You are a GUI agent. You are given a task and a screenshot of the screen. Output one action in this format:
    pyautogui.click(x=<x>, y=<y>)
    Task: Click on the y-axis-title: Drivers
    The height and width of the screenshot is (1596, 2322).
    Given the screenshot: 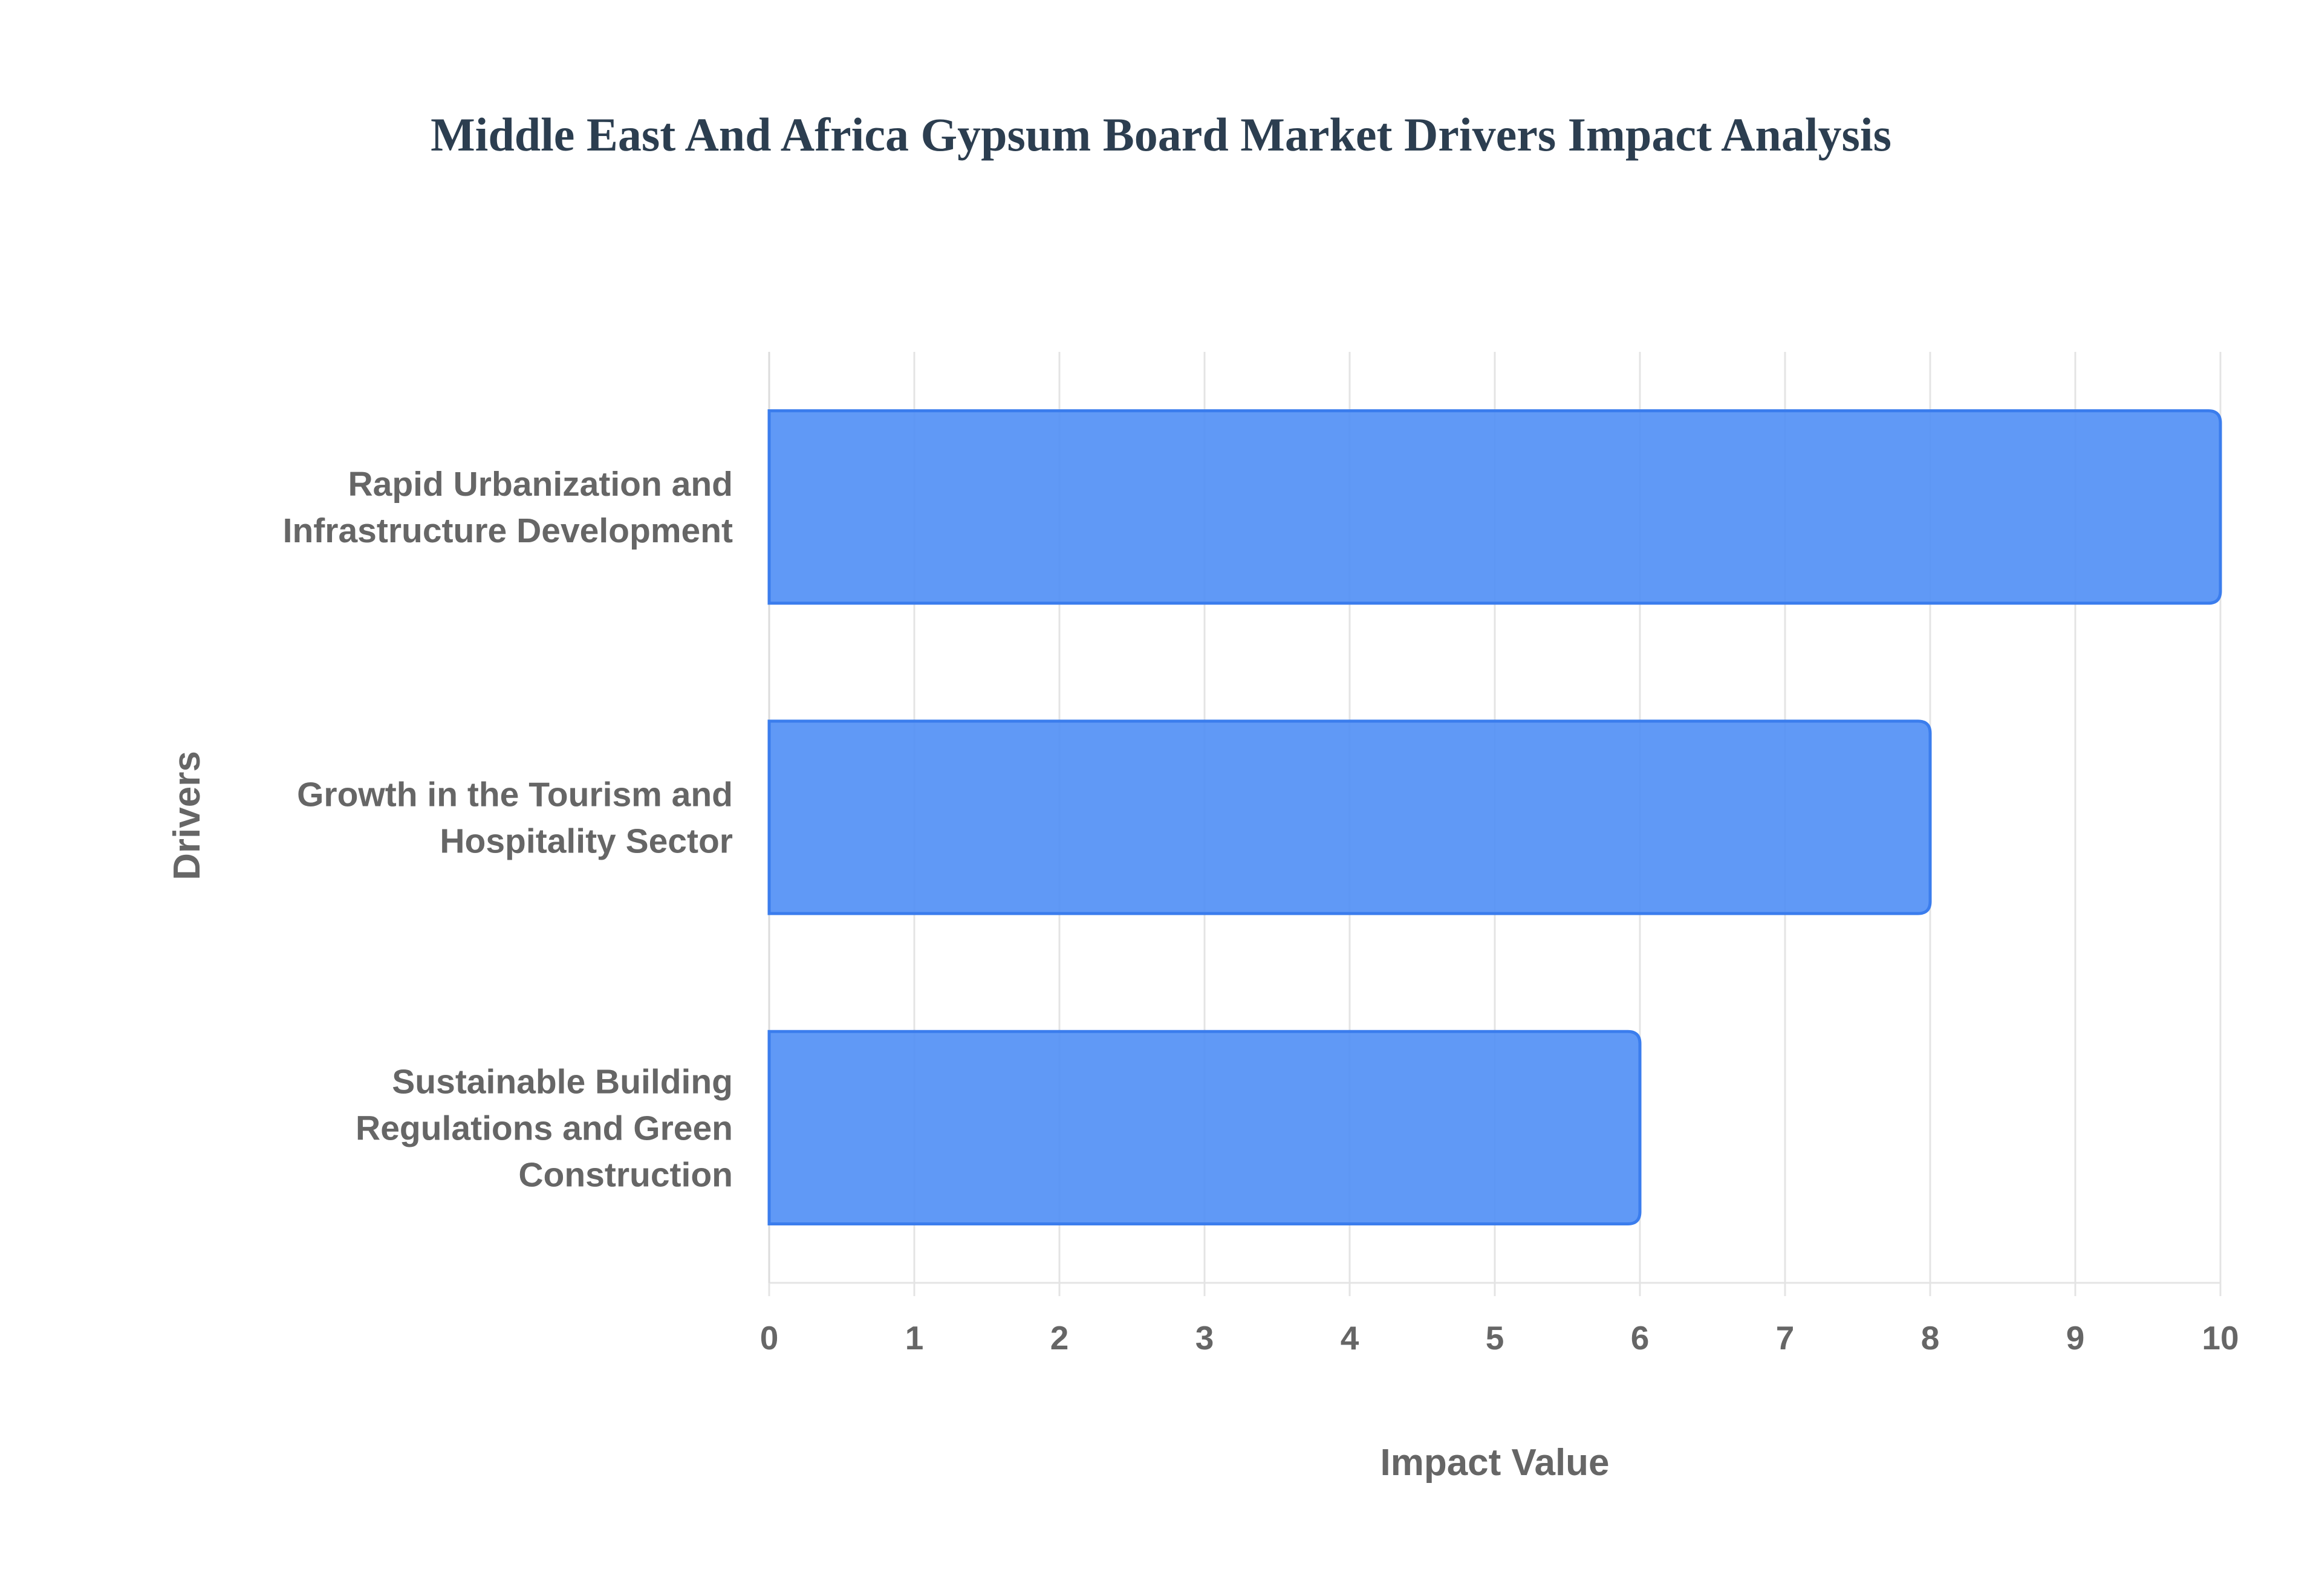 What is the action you would take?
    pyautogui.click(x=187, y=815)
    